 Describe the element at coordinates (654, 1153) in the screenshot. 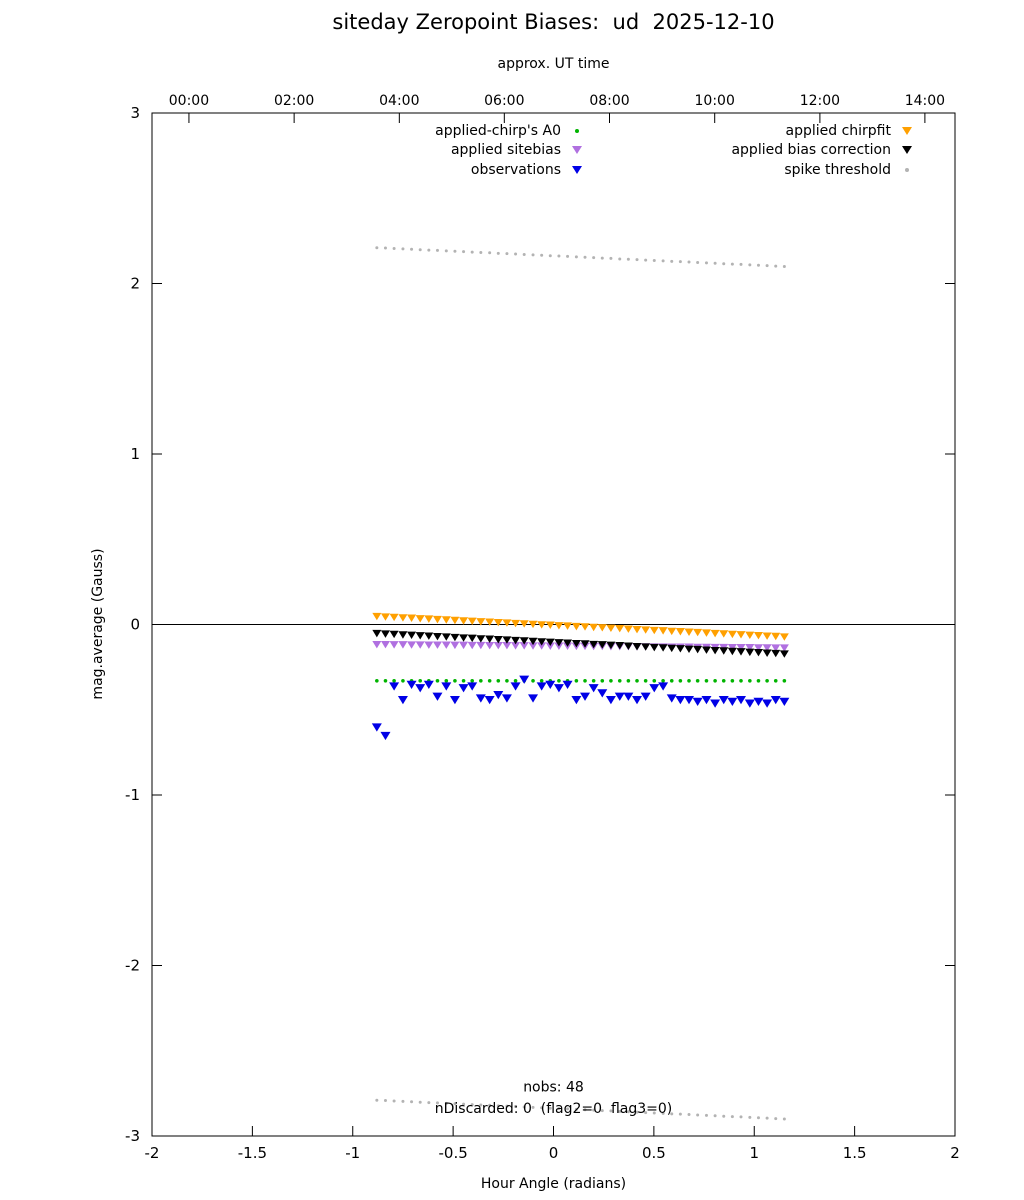

I see `svg-text: 0.5` at that location.